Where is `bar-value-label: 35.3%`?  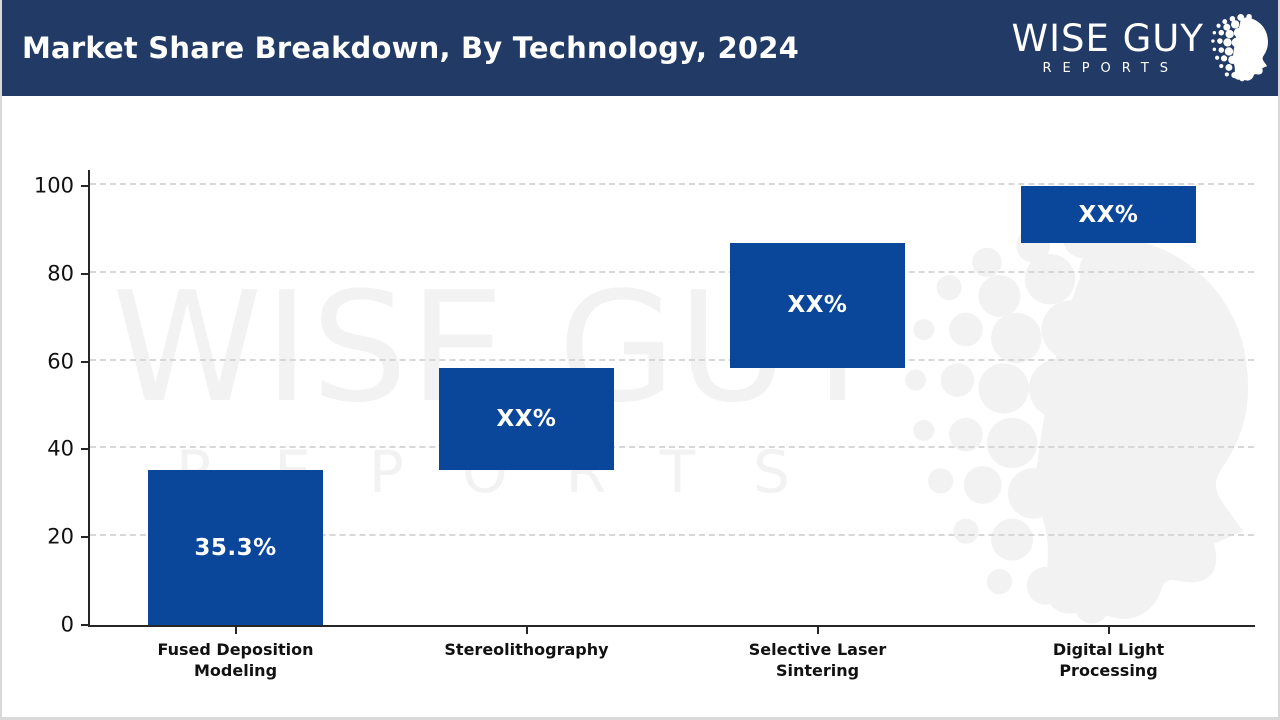
bar-value-label: 35.3% is located at coordinates (235, 547).